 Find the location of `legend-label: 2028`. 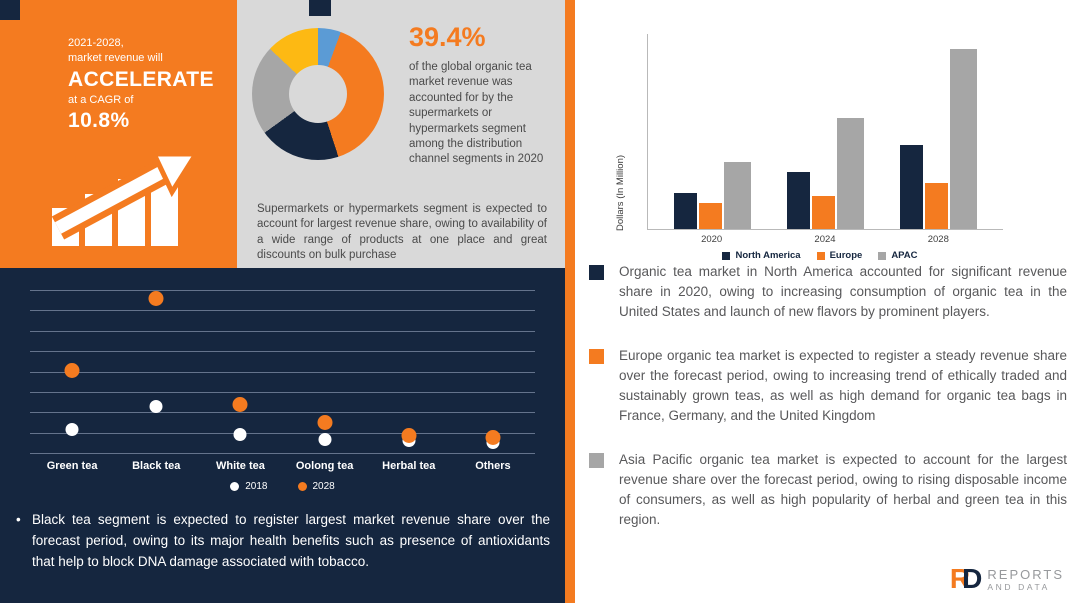

legend-label: 2028 is located at coordinates (323, 486).